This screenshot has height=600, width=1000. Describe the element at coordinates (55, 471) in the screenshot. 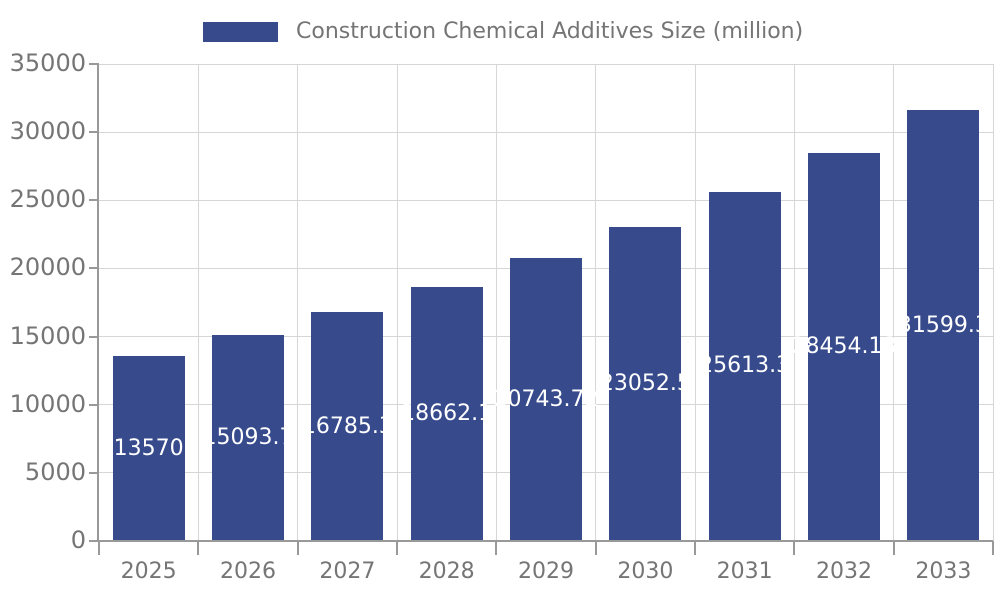

I see `y-axis-tick-label: 5000` at that location.